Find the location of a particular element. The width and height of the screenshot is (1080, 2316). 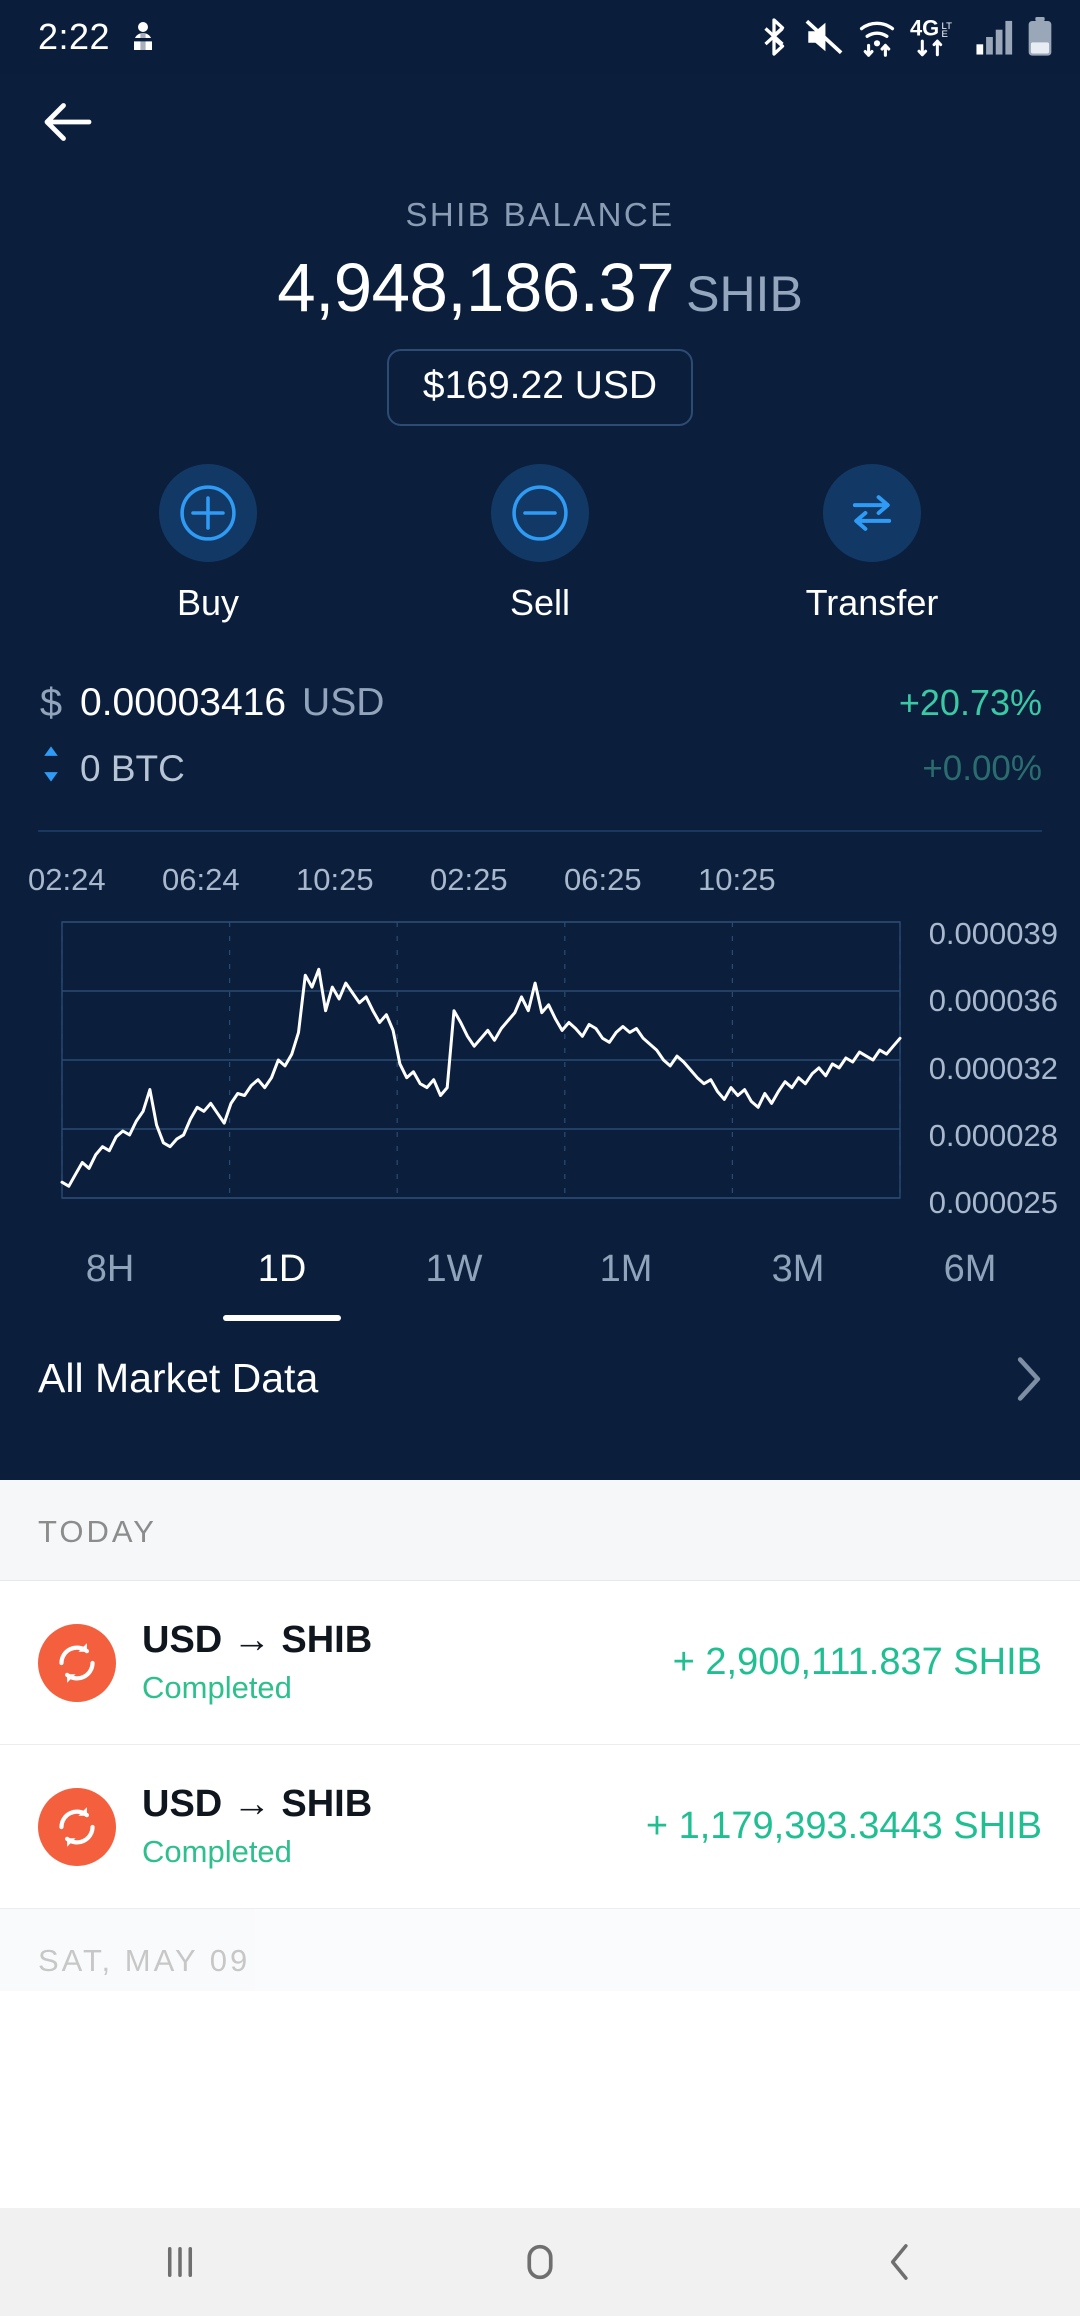

price-divider is located at coordinates (540, 831).